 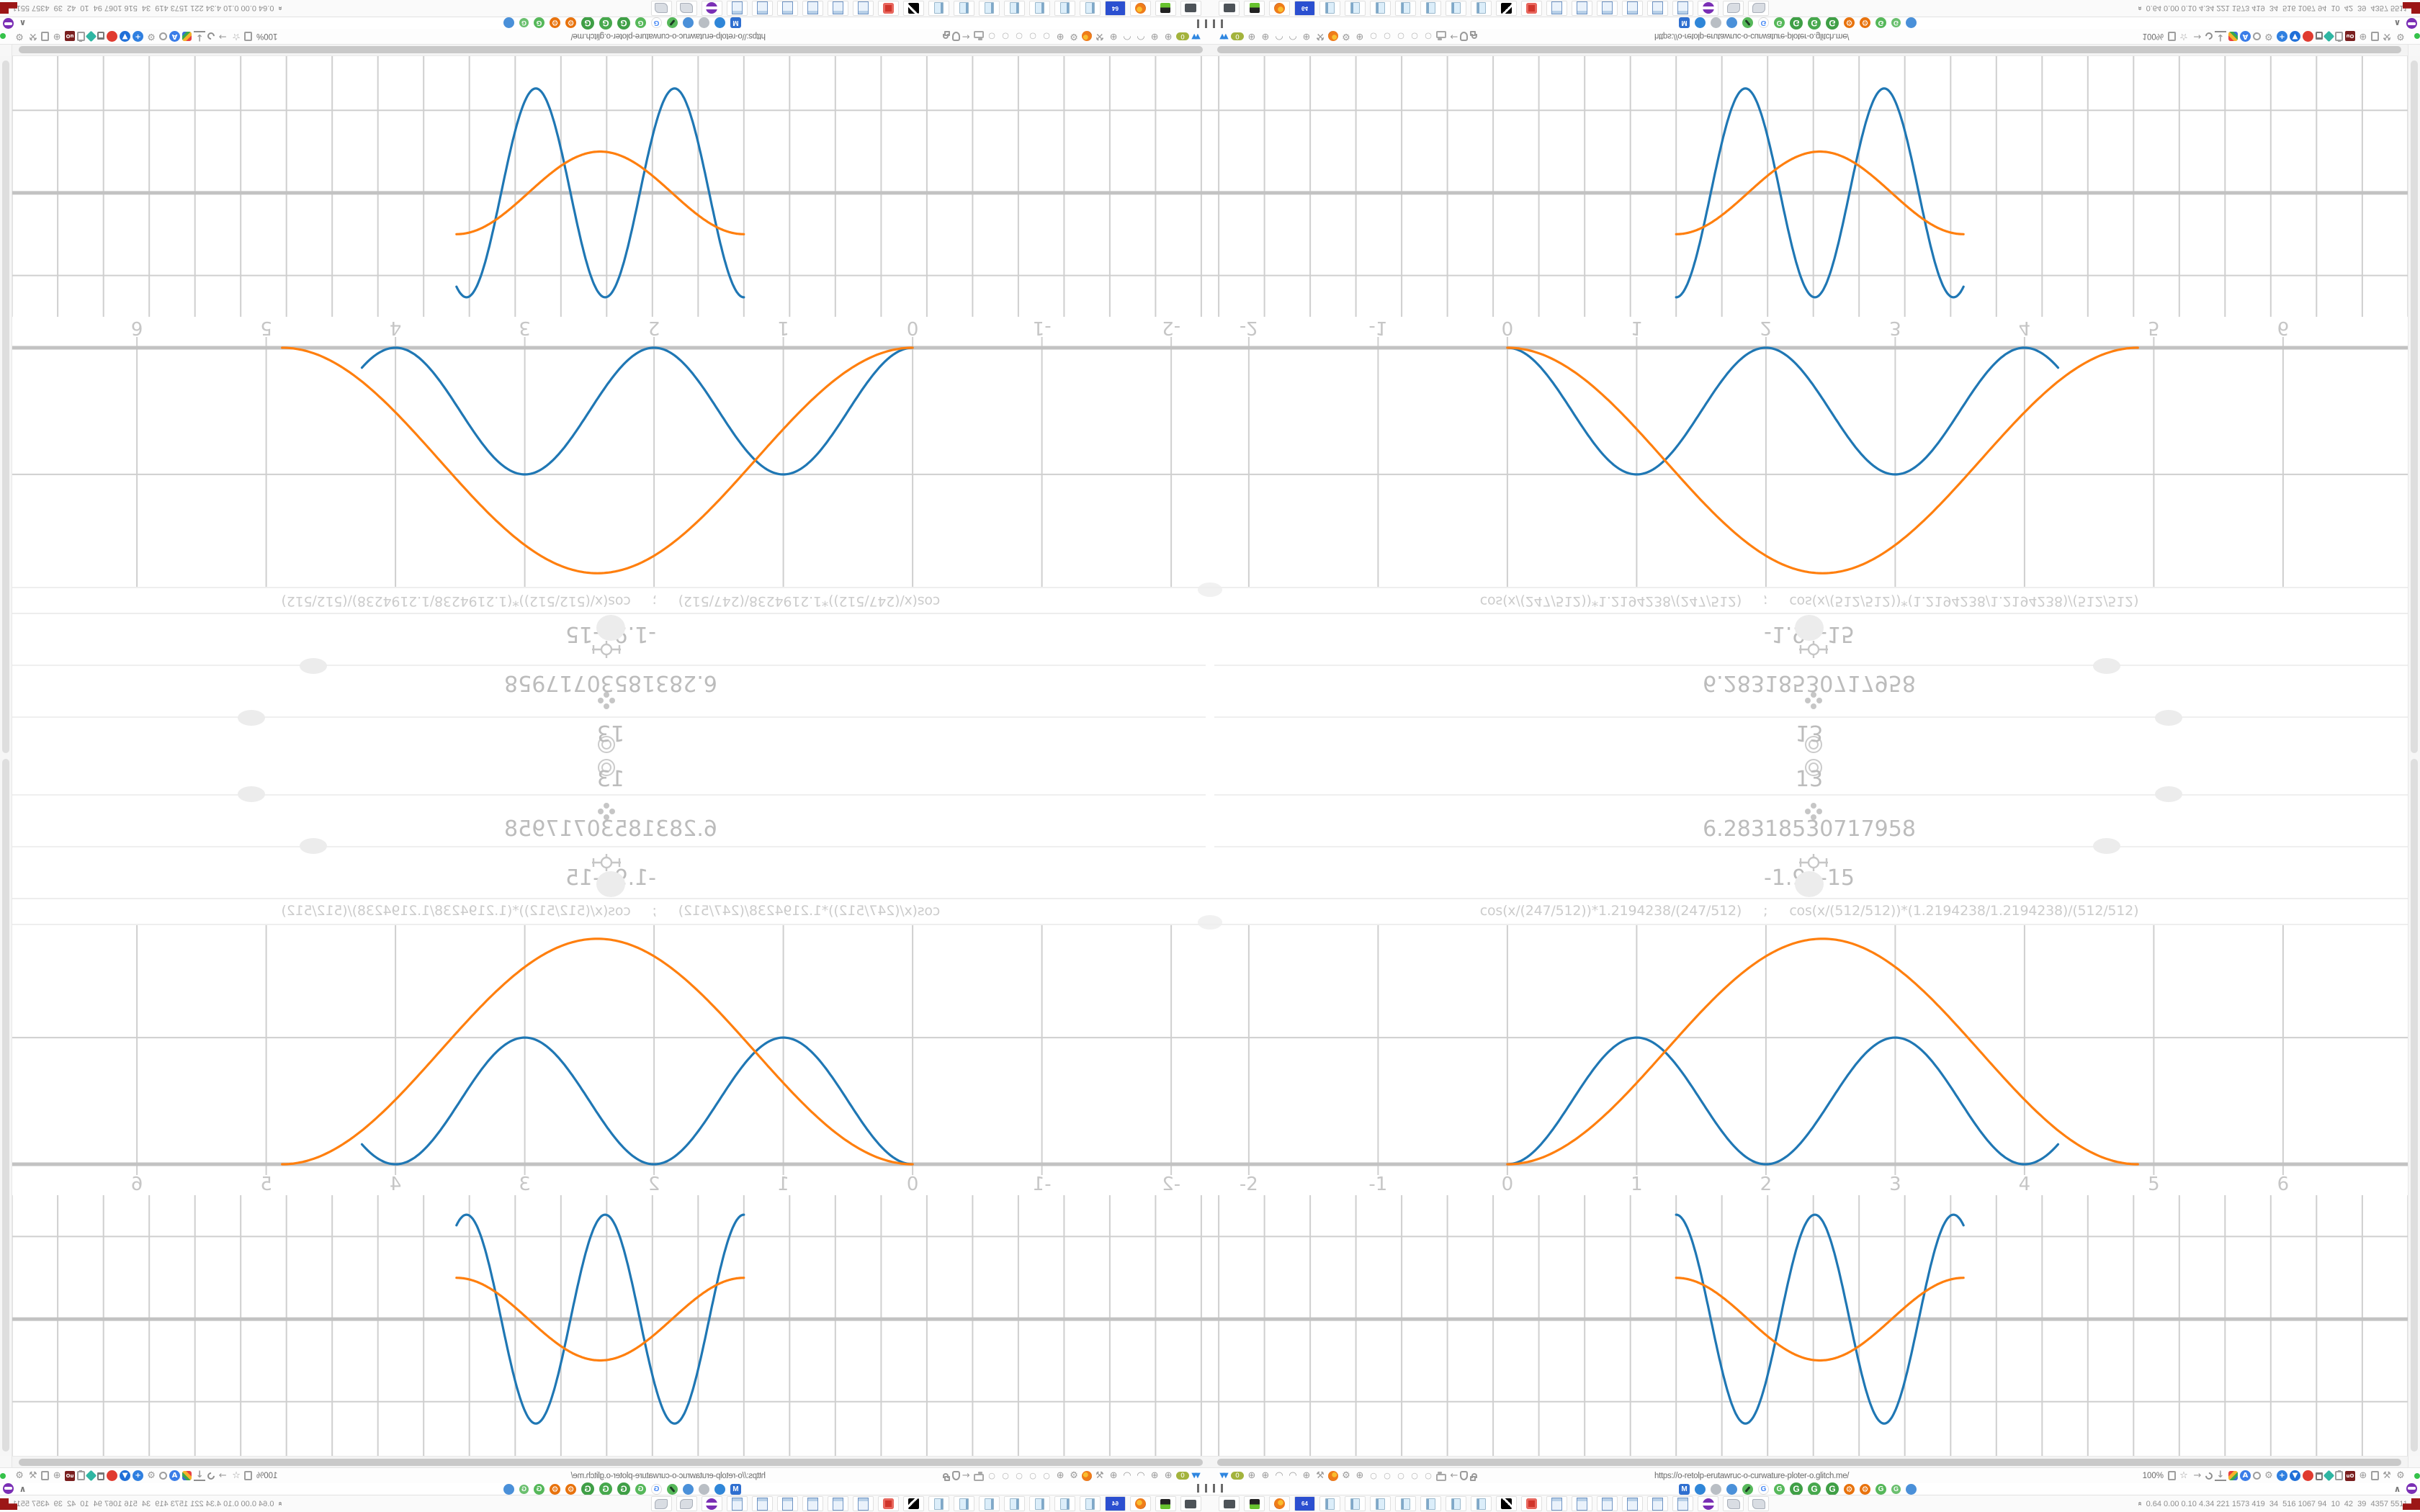 I want to click on back-icon: ←, so click(x=966, y=36).